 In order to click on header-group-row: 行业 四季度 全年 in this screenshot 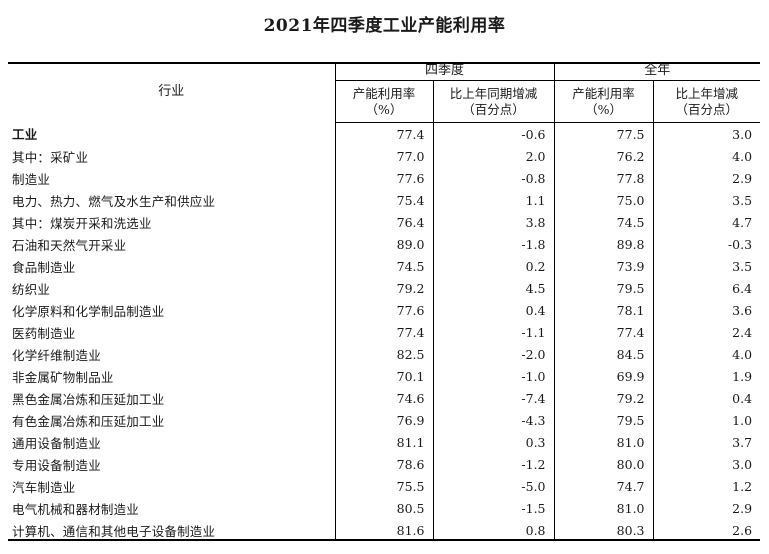, I will do `click(384, 80)`.